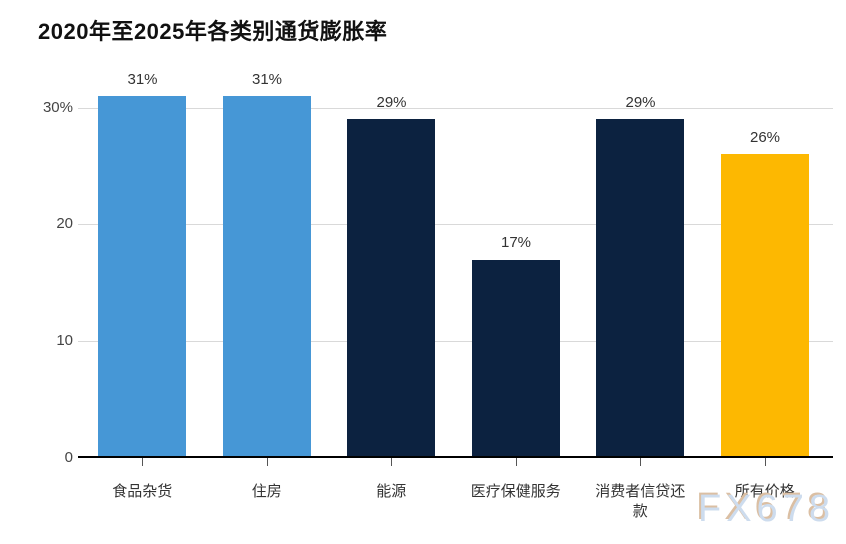 This screenshot has width=846, height=544. Describe the element at coordinates (764, 491) in the screenshot. I see `x-category-label: 所有价格` at that location.